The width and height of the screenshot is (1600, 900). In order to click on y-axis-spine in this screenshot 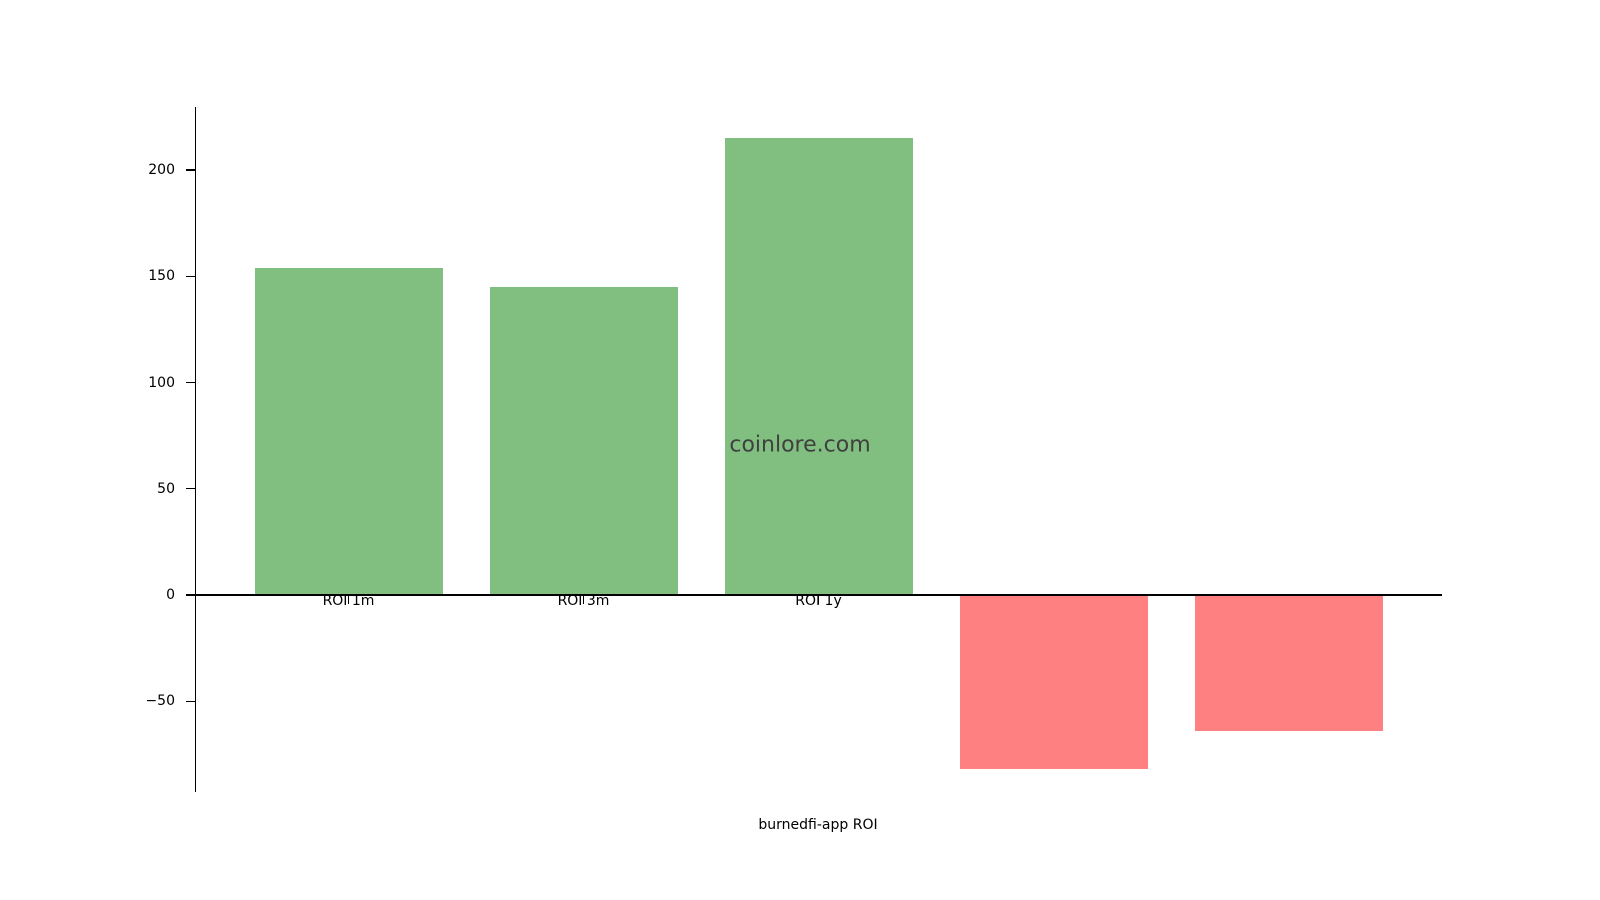, I will do `click(196, 449)`.